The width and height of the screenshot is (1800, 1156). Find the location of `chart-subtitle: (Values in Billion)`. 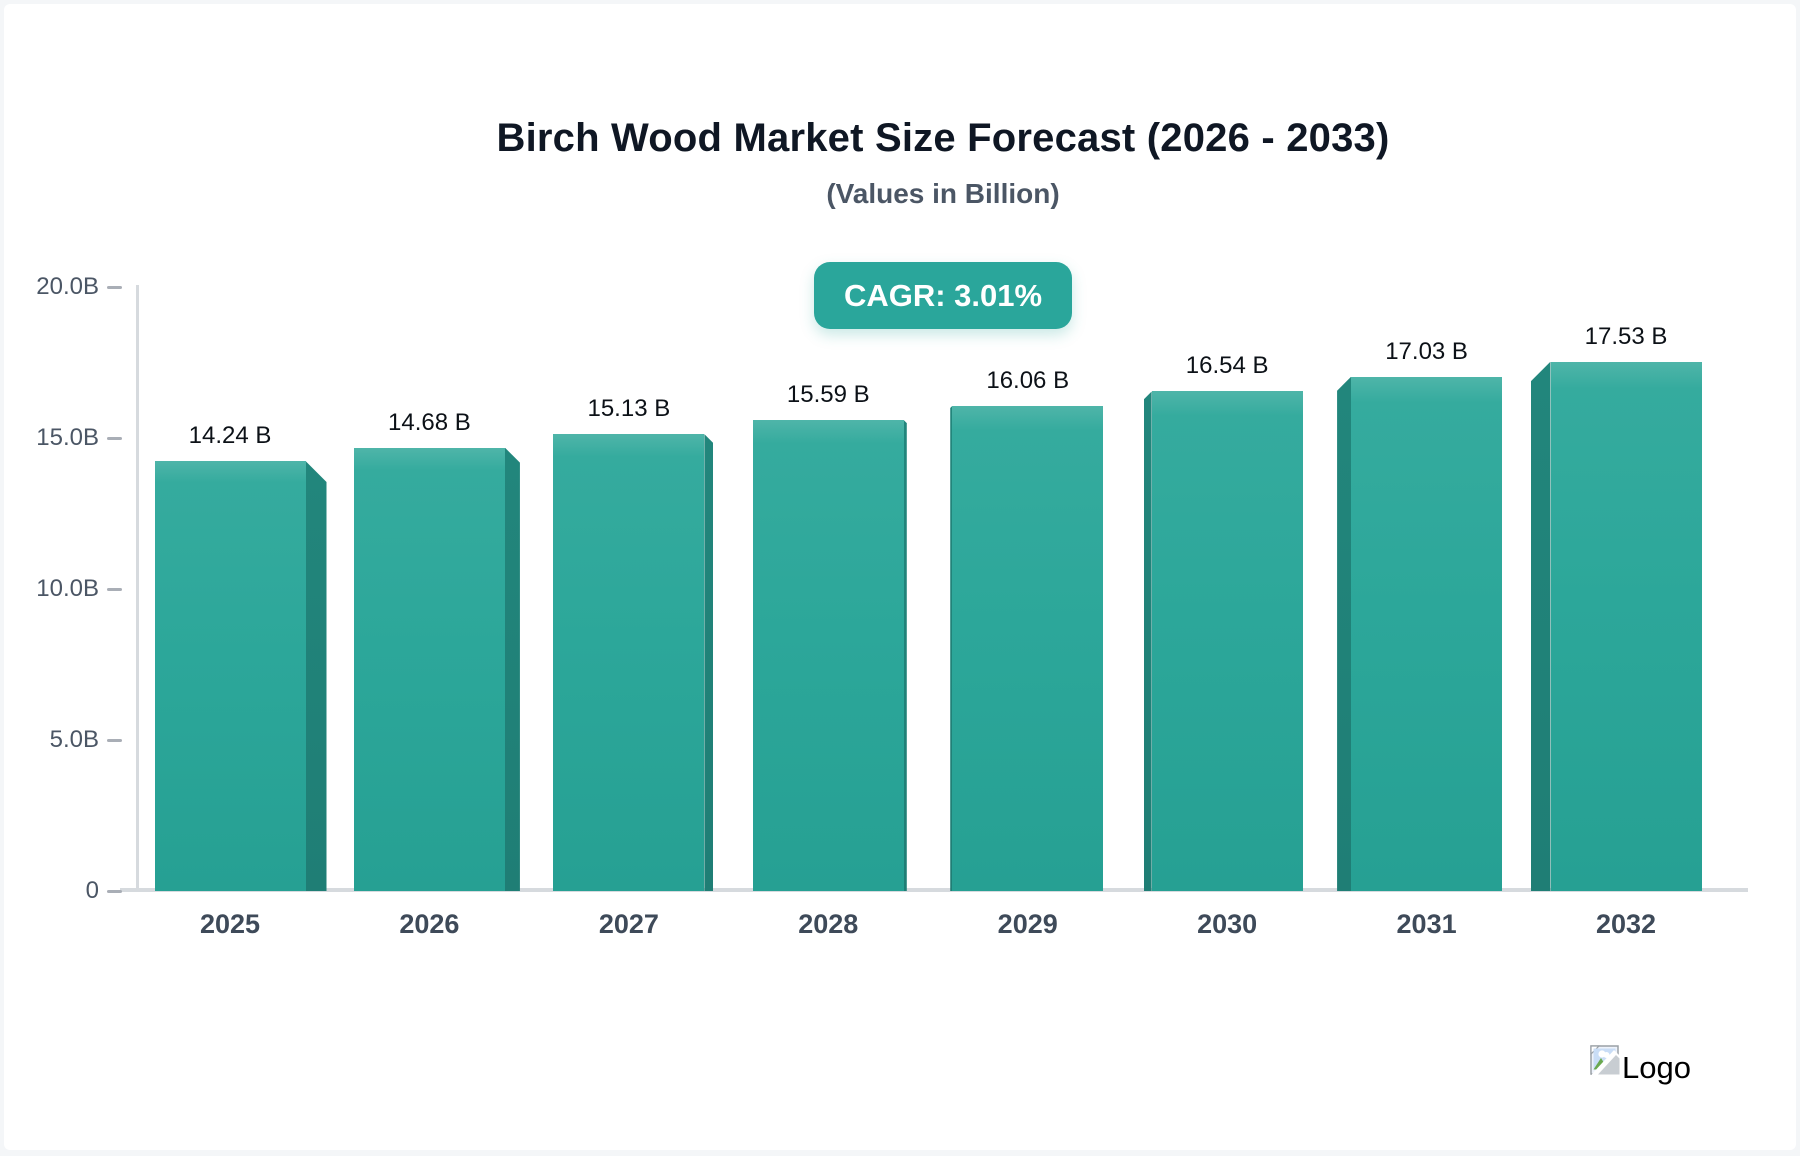

chart-subtitle: (Values in Billion) is located at coordinates (943, 193).